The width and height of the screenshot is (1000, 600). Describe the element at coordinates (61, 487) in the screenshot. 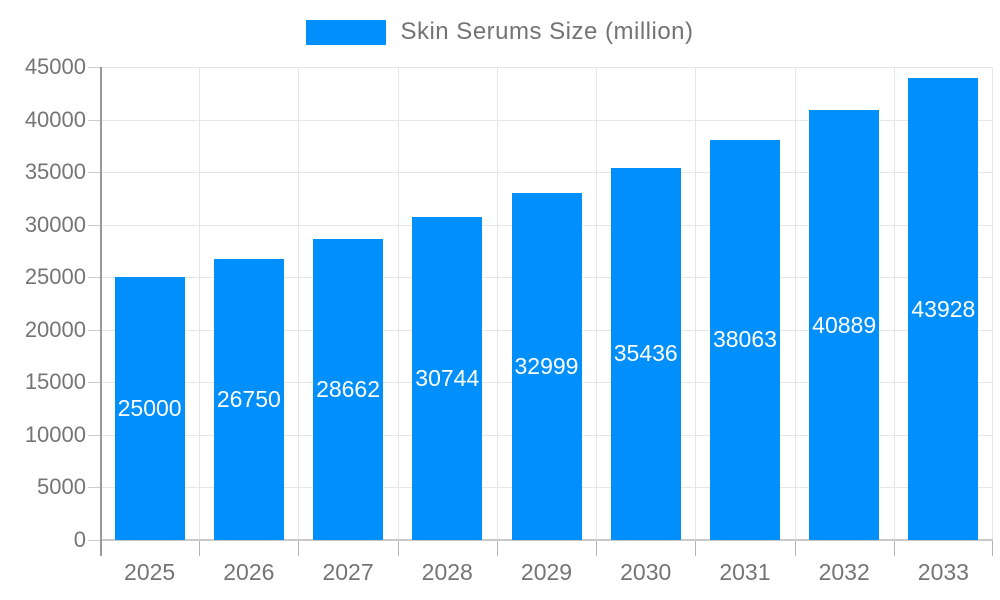

I see `y-axis-label: 5000` at that location.